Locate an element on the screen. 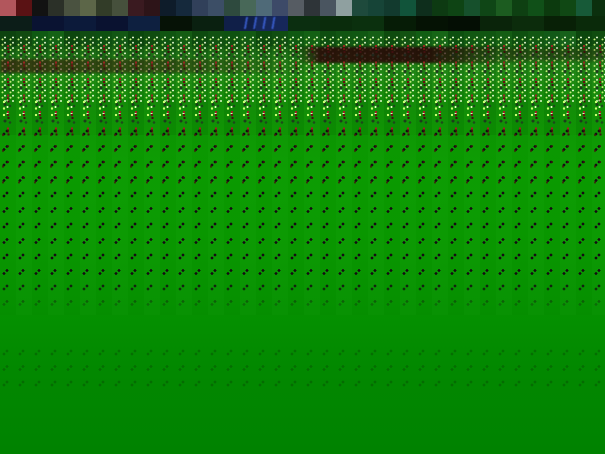  maroon-glitch-streak-left is located at coordinates (156, 66).